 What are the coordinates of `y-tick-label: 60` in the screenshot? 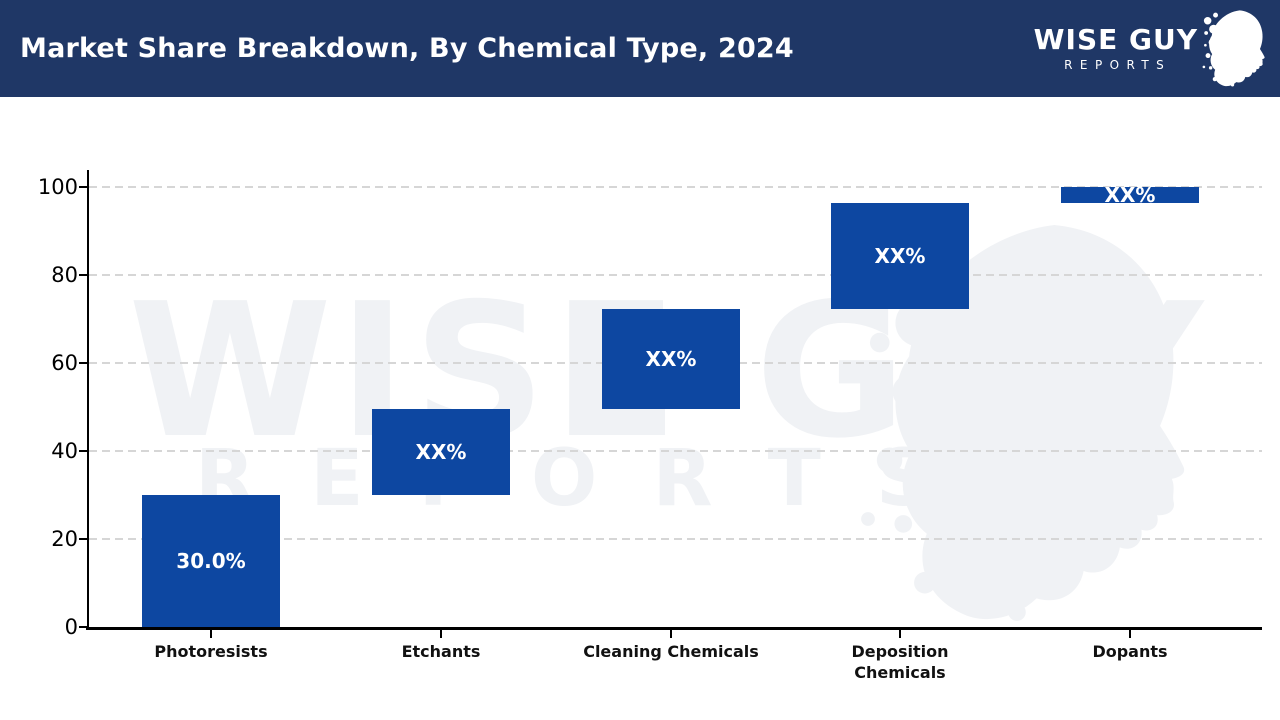 It's located at (64, 363).